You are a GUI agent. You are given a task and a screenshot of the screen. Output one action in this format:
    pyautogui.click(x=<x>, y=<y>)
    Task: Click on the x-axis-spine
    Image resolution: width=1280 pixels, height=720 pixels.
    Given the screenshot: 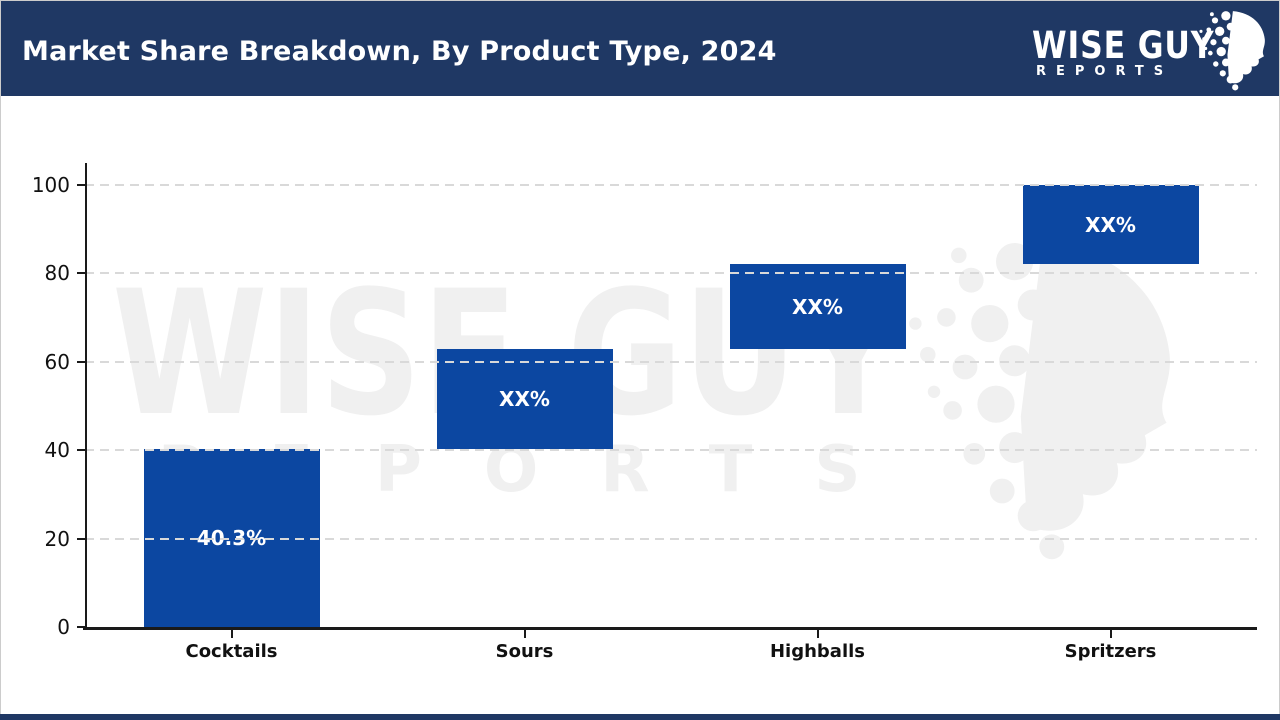 What is the action you would take?
    pyautogui.click(x=670, y=628)
    